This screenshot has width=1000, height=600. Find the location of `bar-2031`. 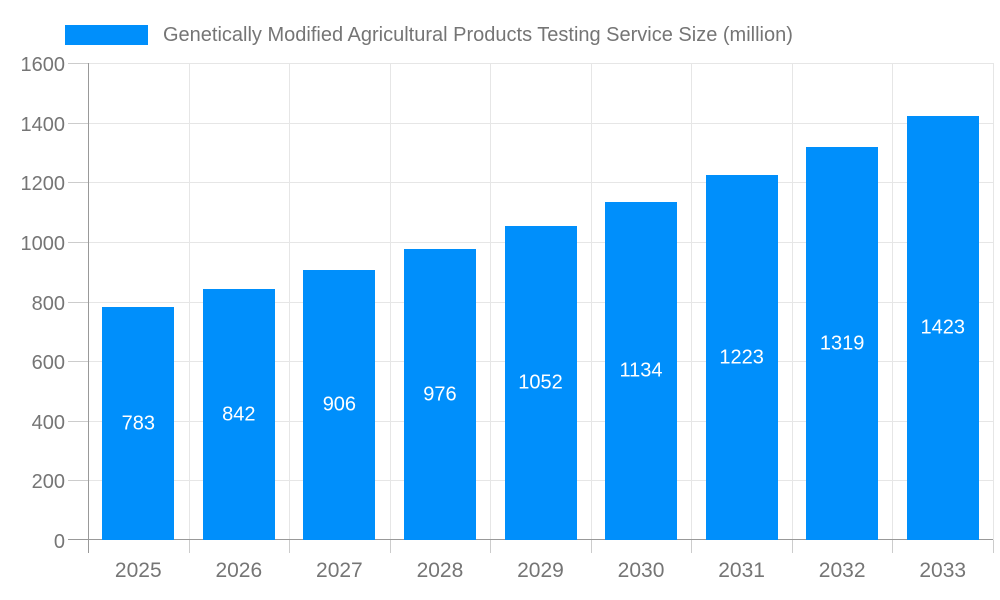

bar-2031 is located at coordinates (742, 357).